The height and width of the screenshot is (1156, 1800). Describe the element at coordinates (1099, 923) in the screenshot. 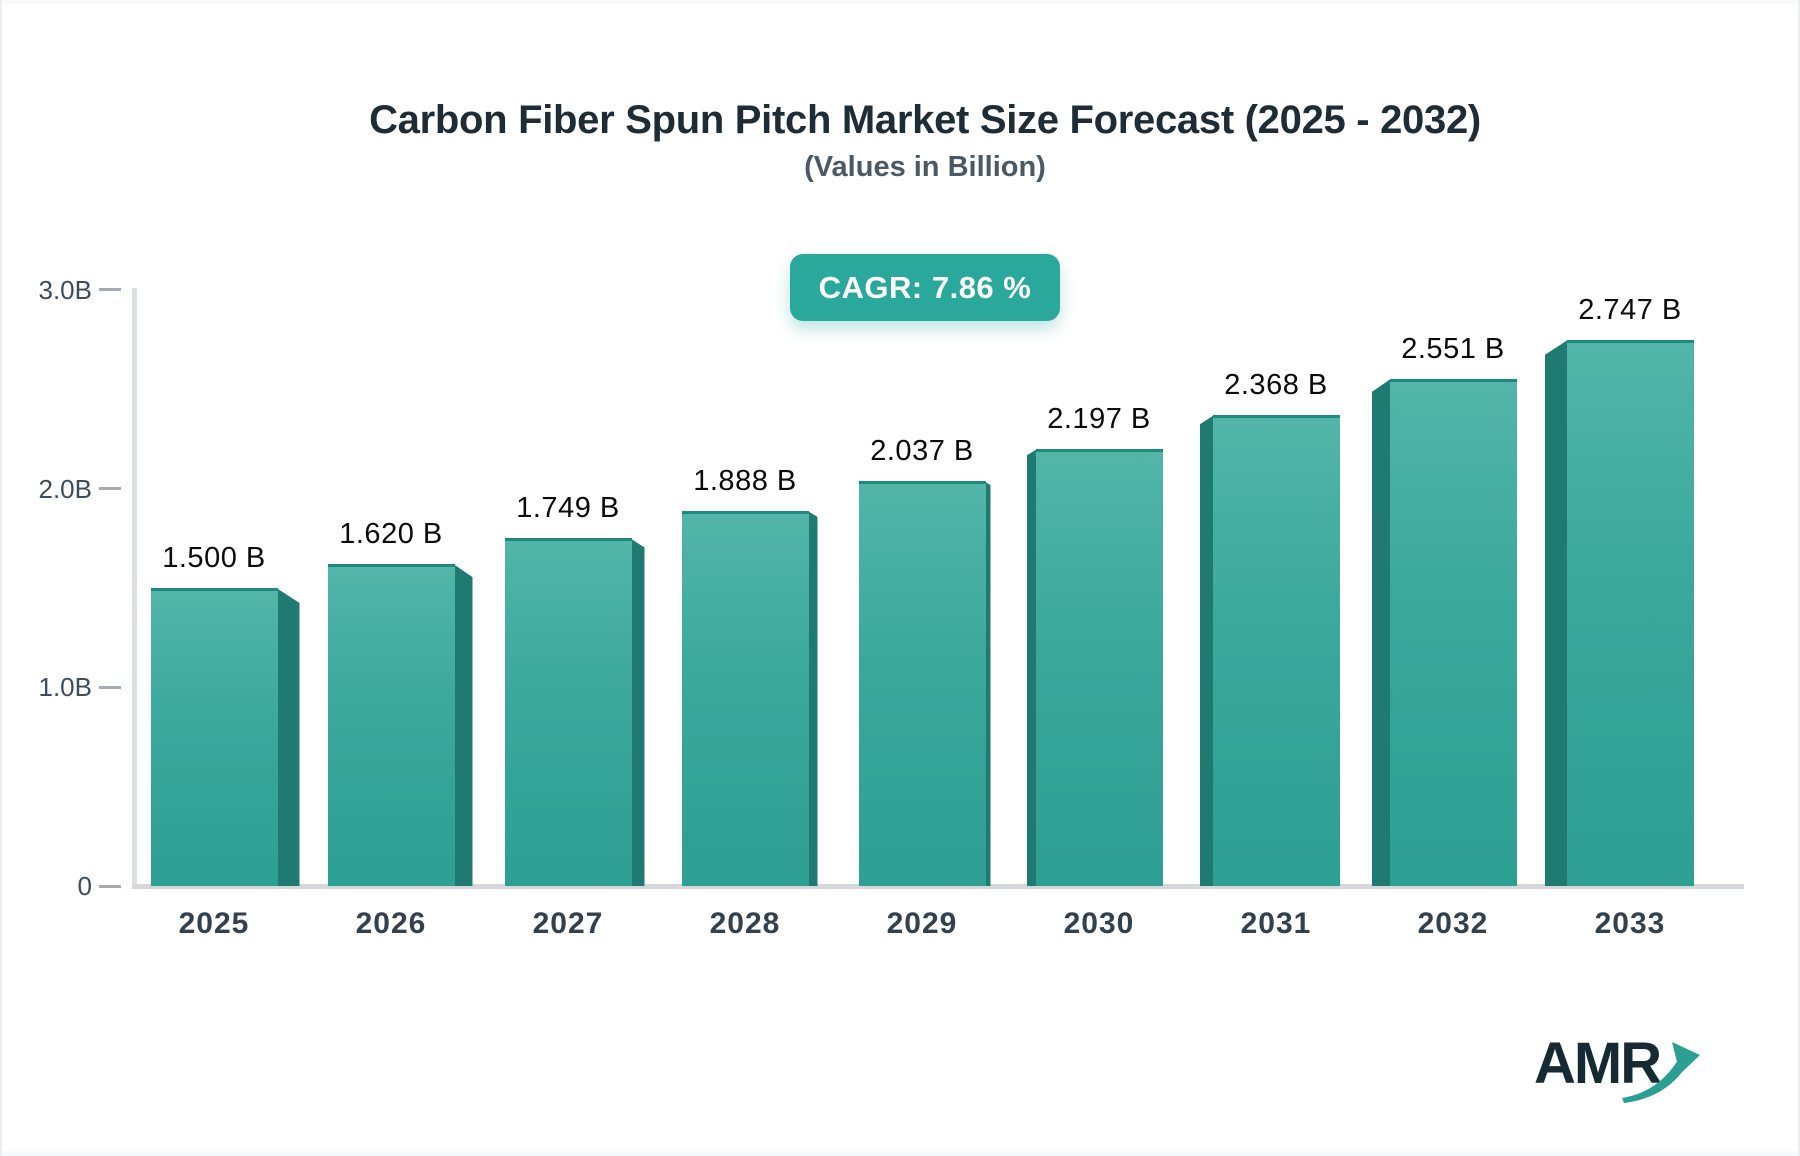

I see `x-axis-label: 2030` at that location.